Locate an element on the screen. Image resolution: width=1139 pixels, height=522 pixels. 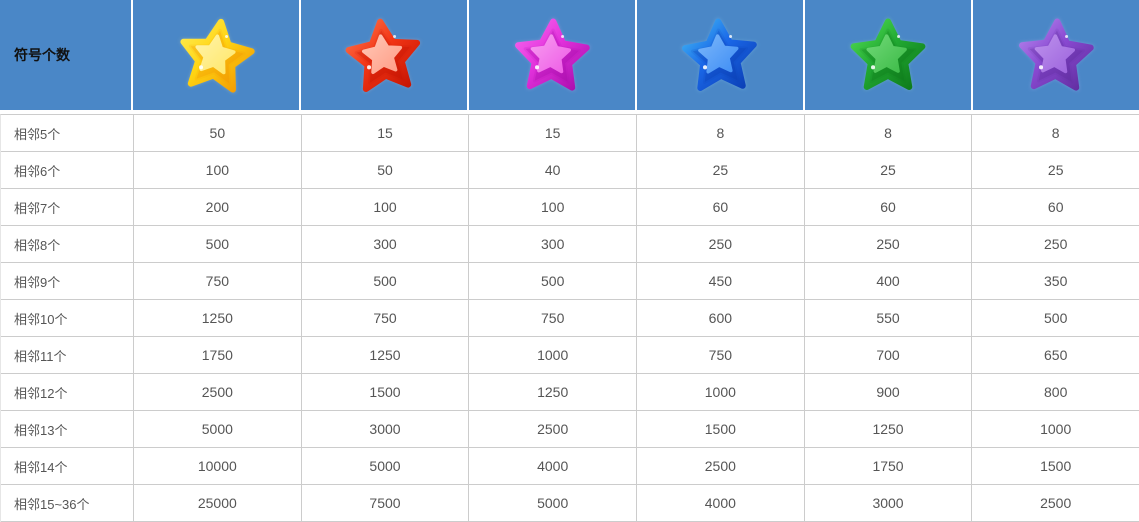
payout-value: 550 is located at coordinates (887, 318).